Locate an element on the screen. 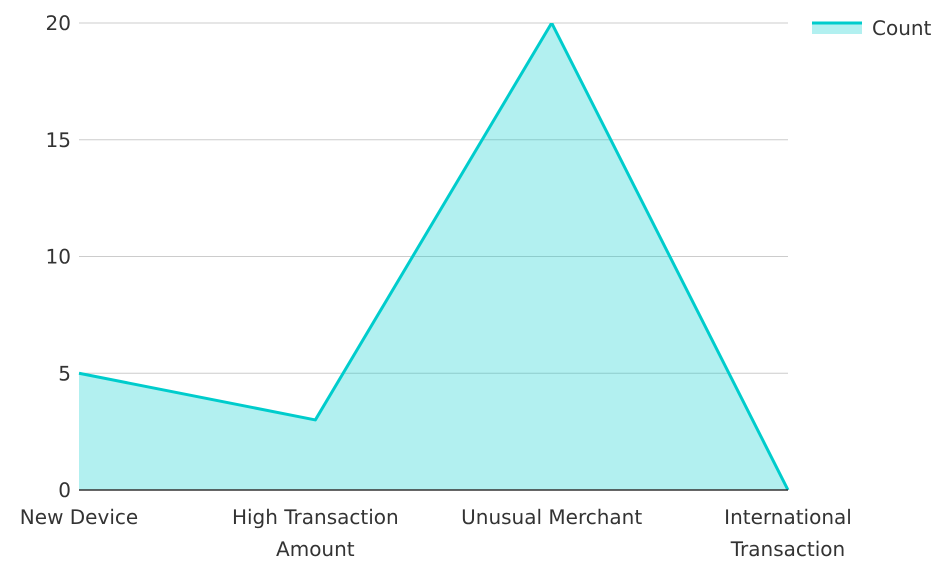 This screenshot has height=562, width=938. x-tick-label: International Transaction is located at coordinates (788, 533).